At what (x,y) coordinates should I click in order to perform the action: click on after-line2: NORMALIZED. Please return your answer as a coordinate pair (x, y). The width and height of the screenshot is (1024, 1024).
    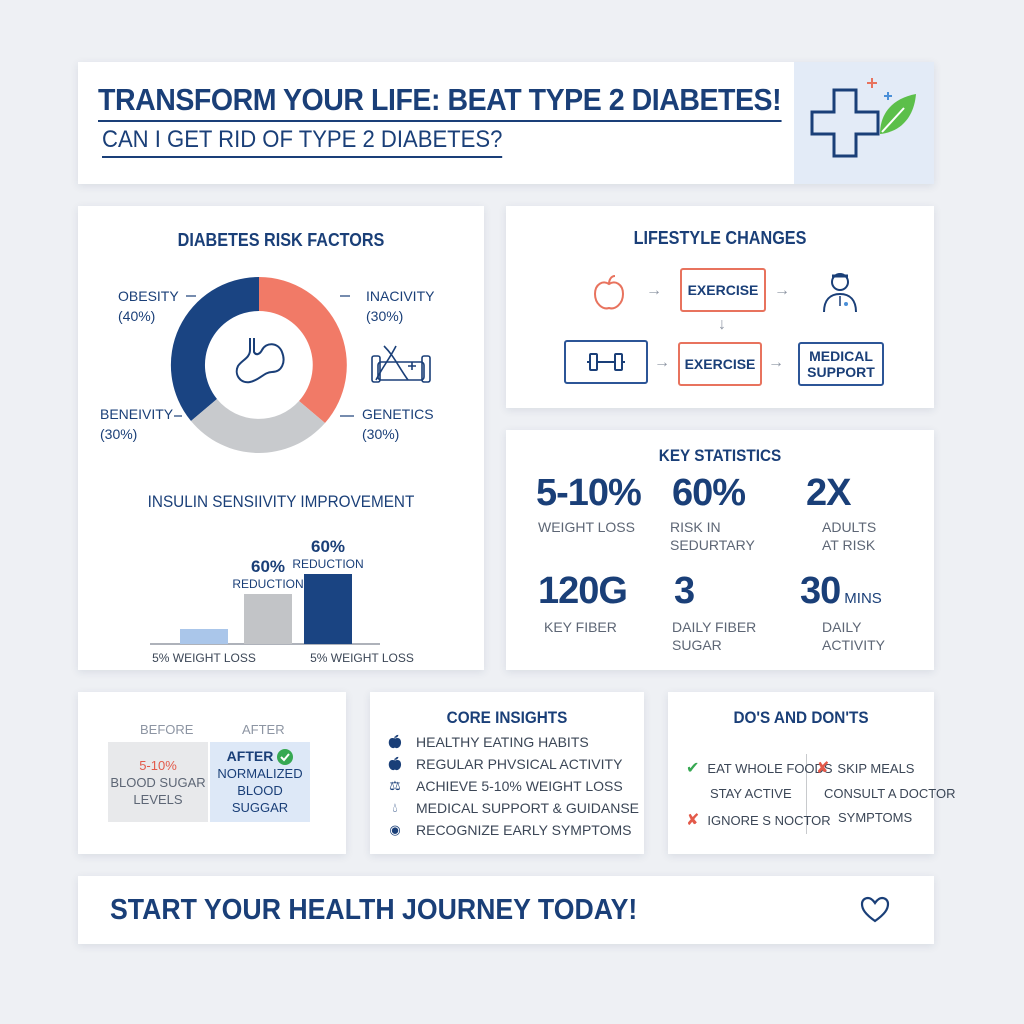
    Looking at the image, I should click on (260, 773).